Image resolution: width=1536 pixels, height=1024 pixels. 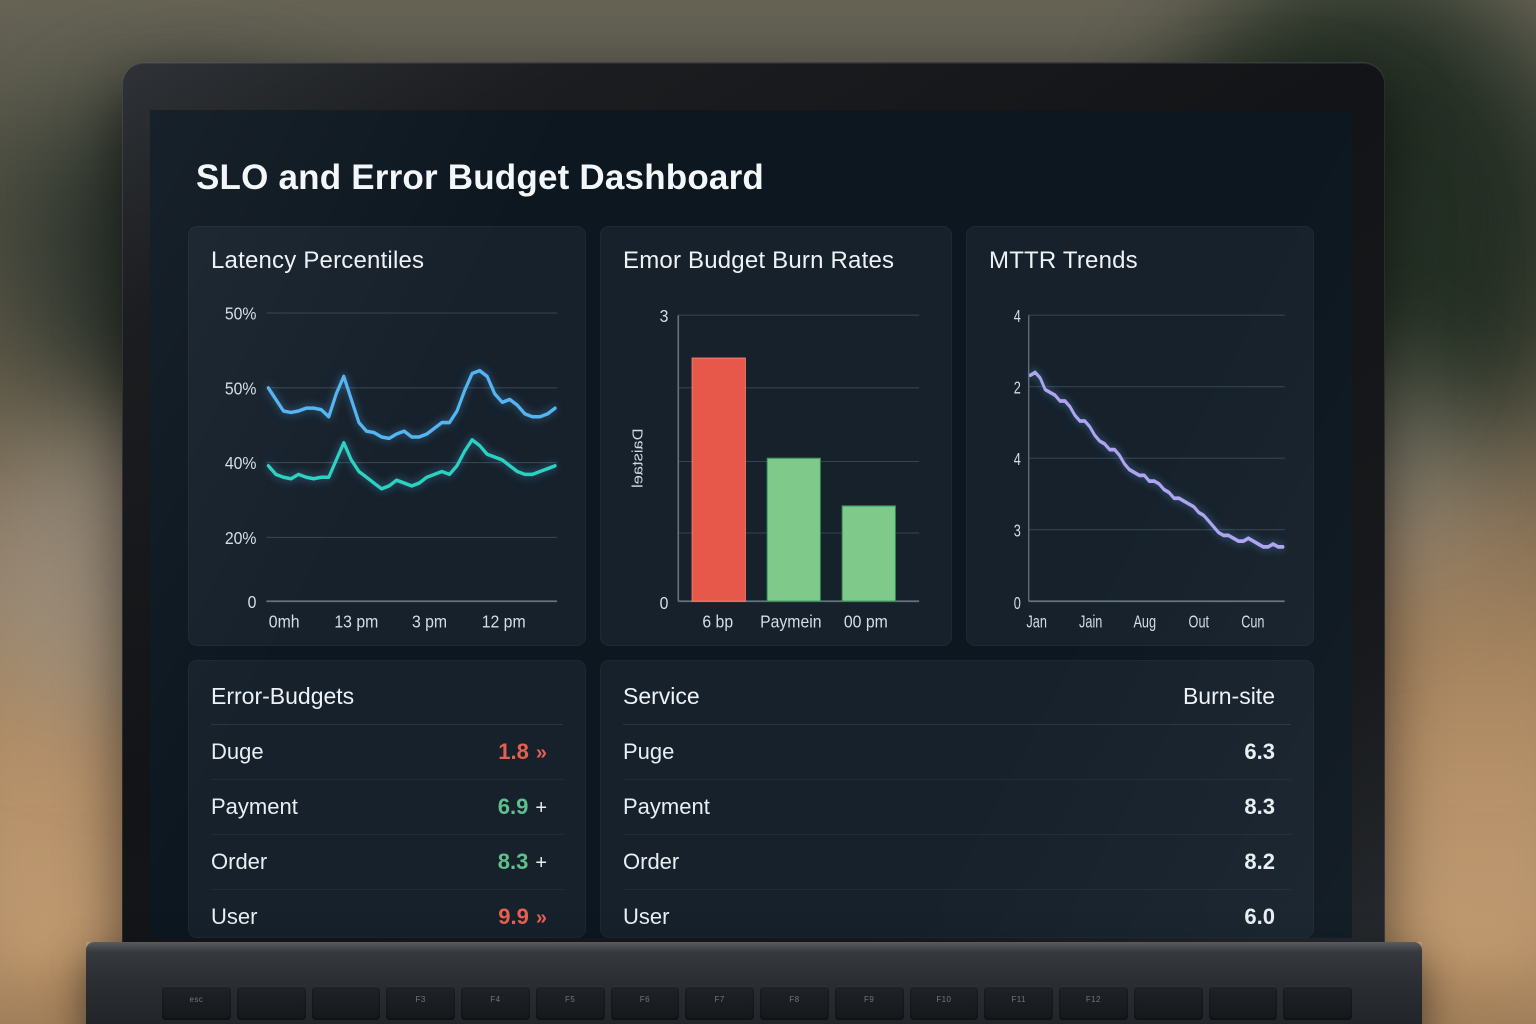 I want to click on budget-value: 1.8 », so click(x=507, y=752).